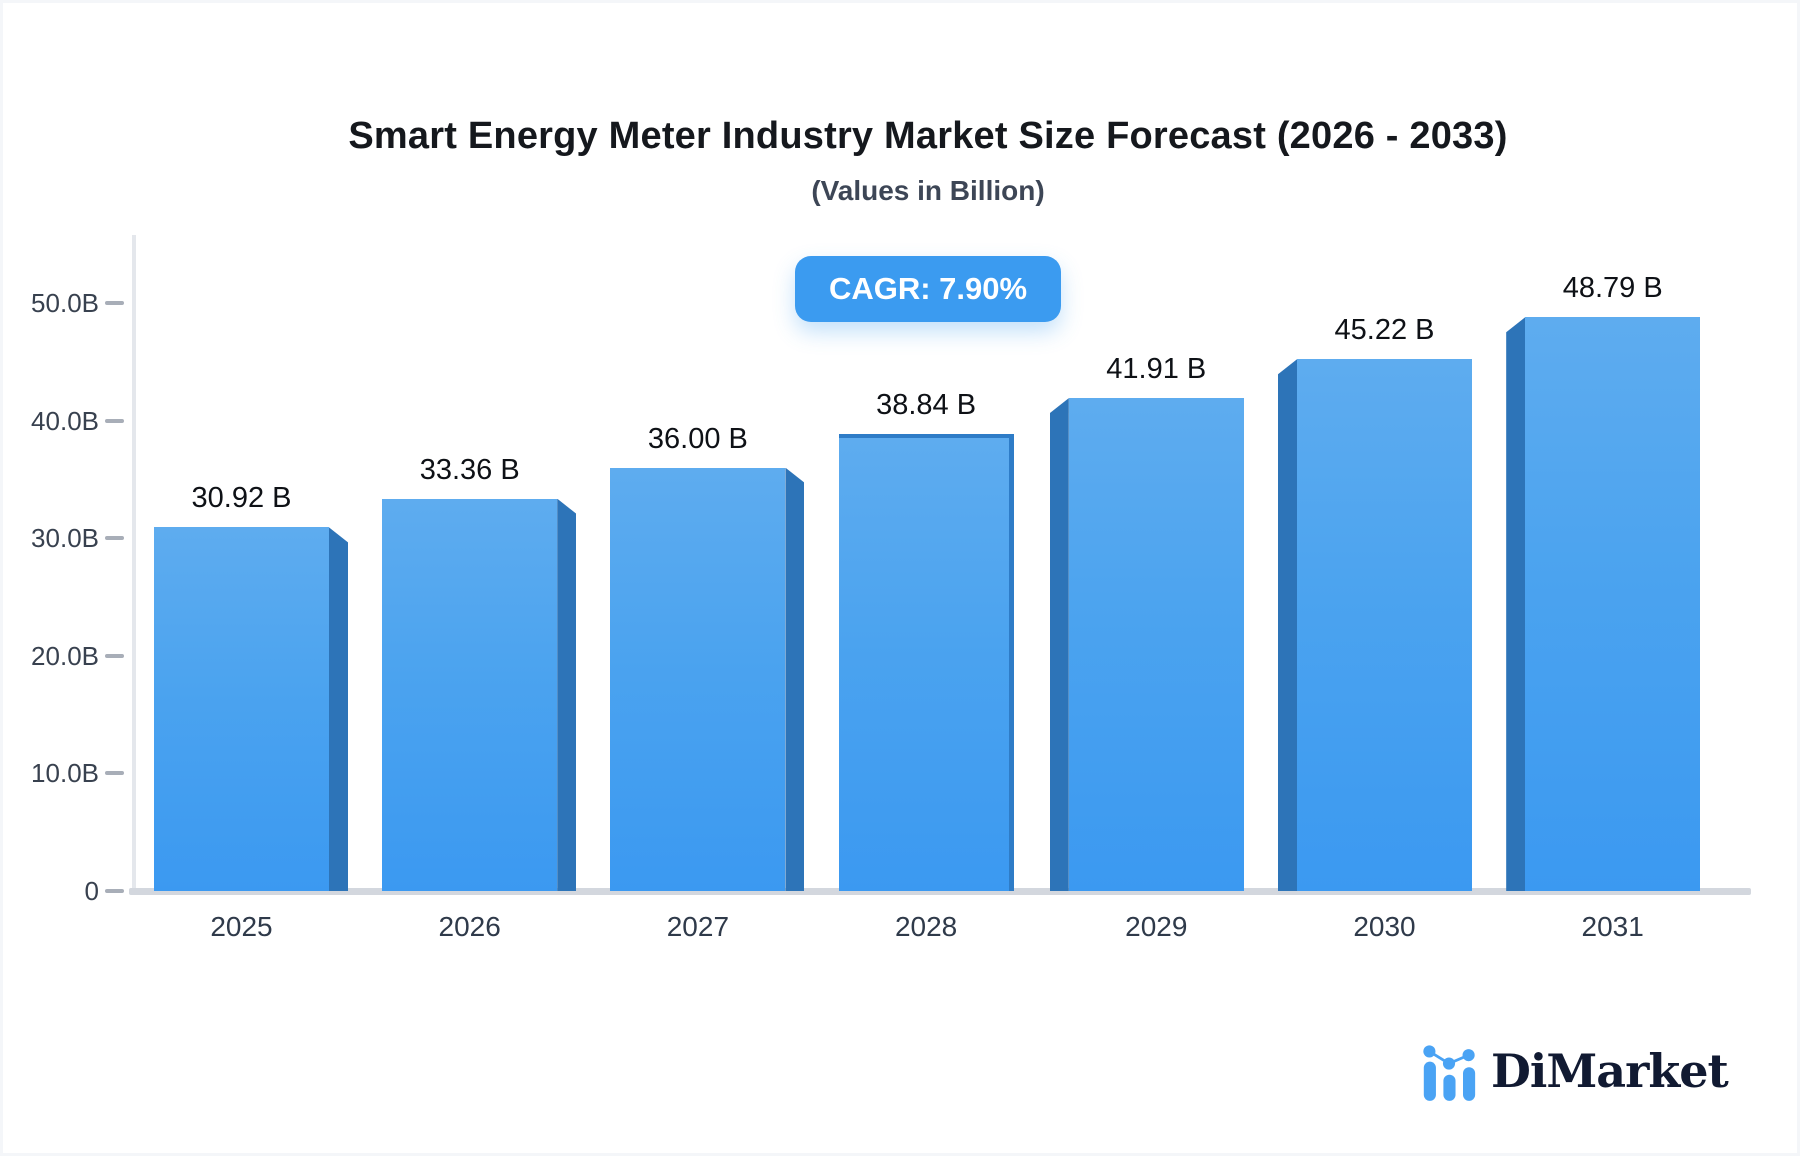 This screenshot has width=1800, height=1156. Describe the element at coordinates (1610, 1071) in the screenshot. I see `logo-text: DiMarket` at that location.